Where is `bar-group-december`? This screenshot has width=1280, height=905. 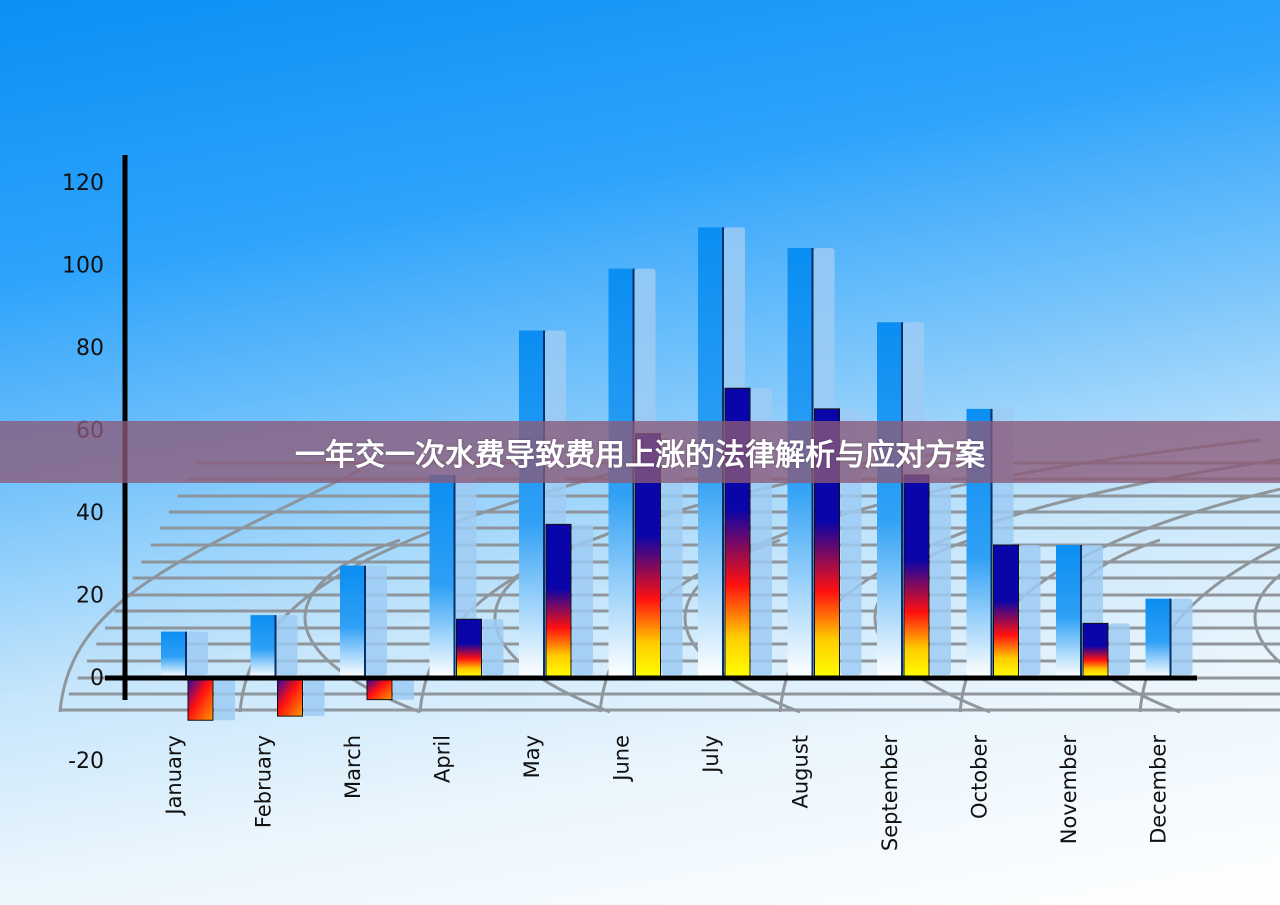
bar-group-december is located at coordinates (1169, 637).